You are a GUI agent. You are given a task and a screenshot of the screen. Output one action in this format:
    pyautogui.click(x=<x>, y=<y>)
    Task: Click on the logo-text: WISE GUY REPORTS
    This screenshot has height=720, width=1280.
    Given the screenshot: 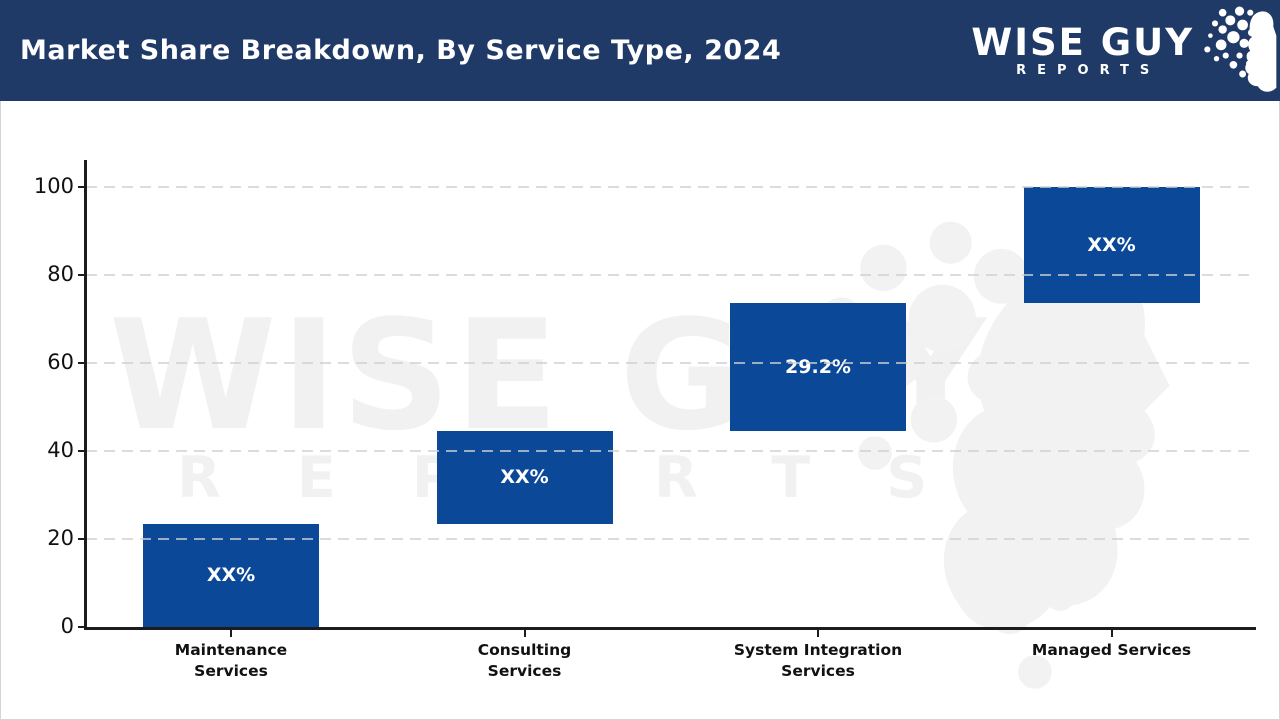 What is the action you would take?
    pyautogui.click(x=1082, y=50)
    